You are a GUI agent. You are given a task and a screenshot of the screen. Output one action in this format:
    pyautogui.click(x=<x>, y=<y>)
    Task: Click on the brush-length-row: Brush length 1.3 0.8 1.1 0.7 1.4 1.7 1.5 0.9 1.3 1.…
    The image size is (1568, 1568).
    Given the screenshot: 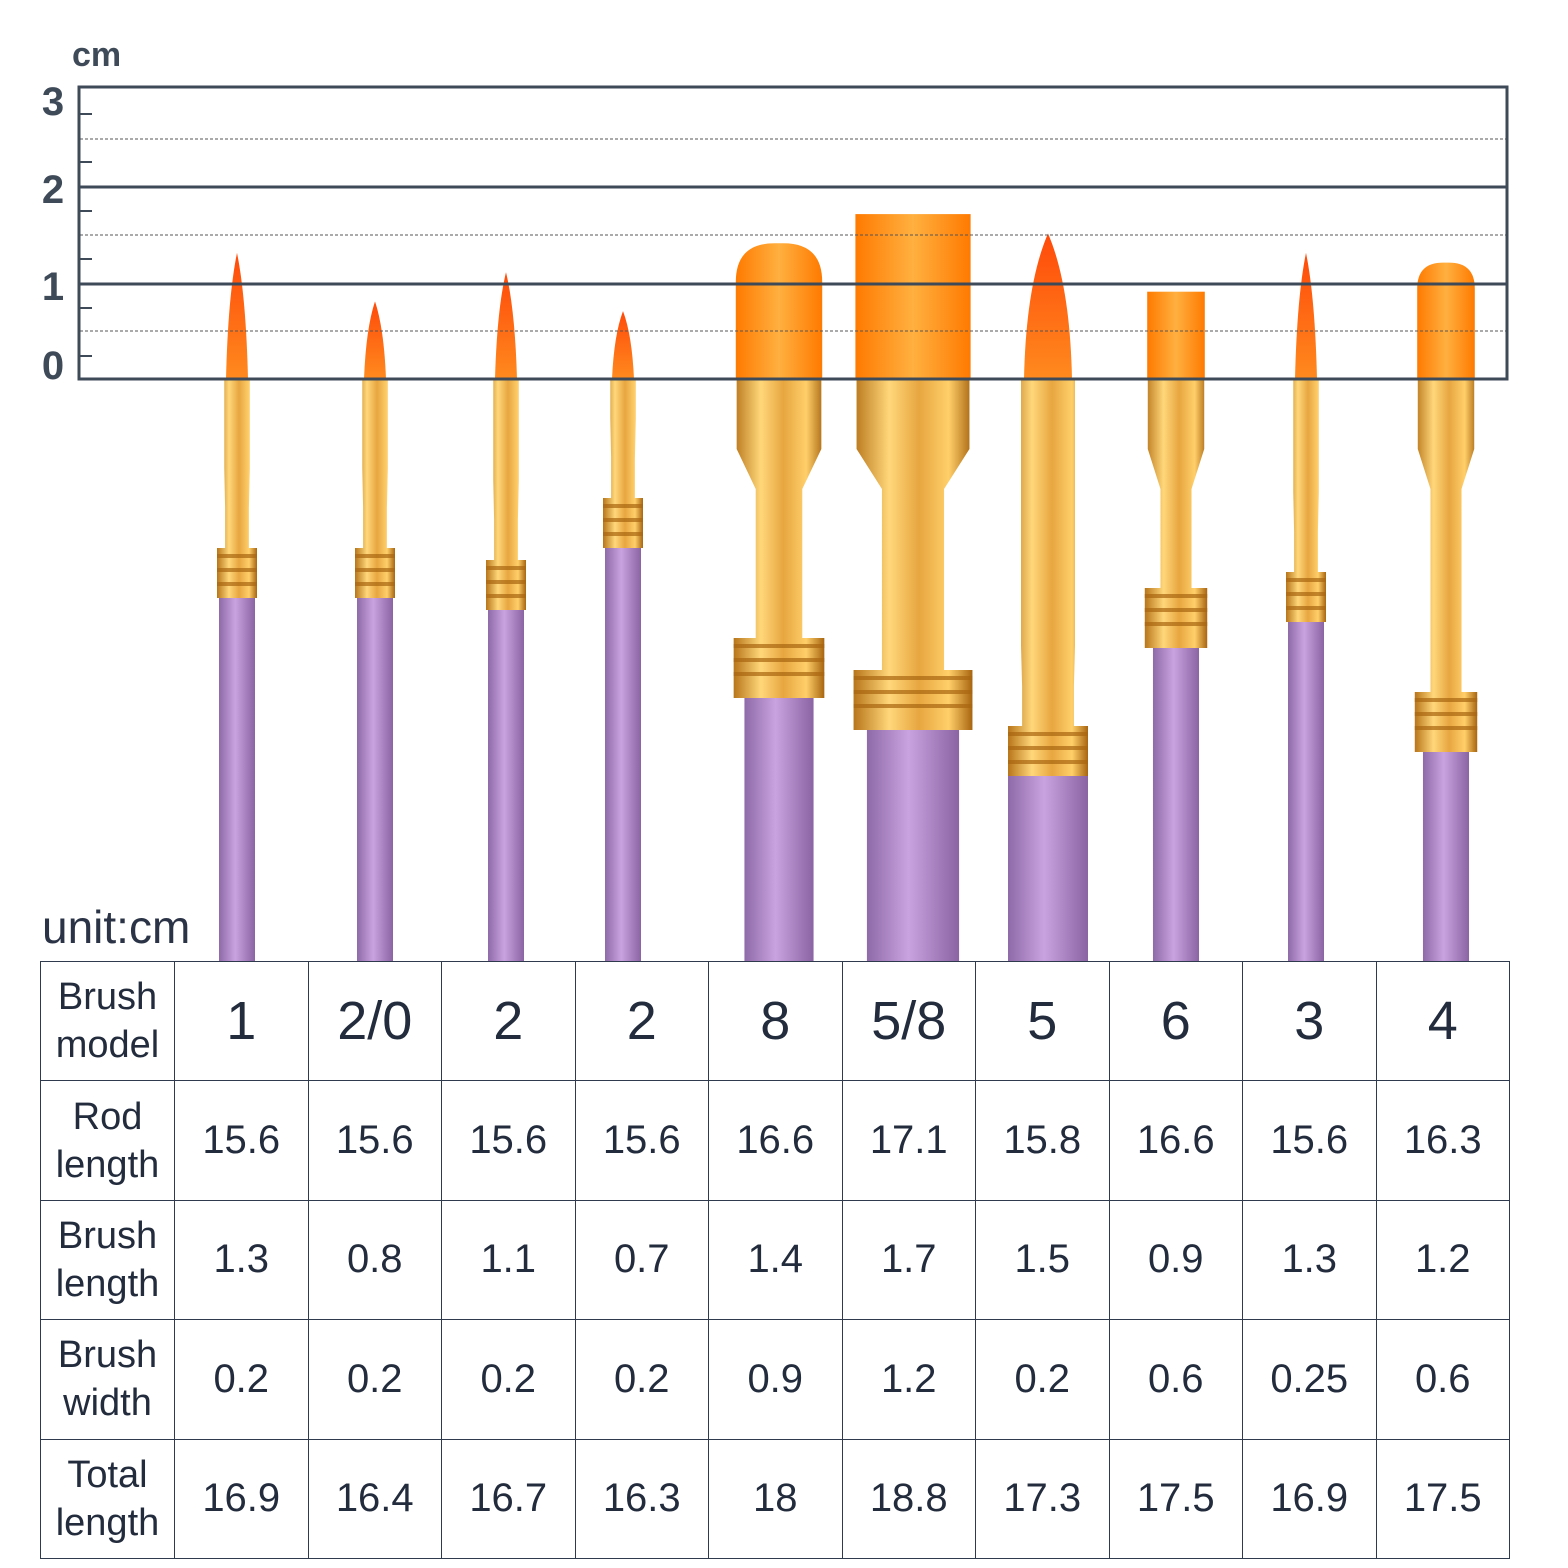 What is the action you would take?
    pyautogui.click(x=775, y=1260)
    